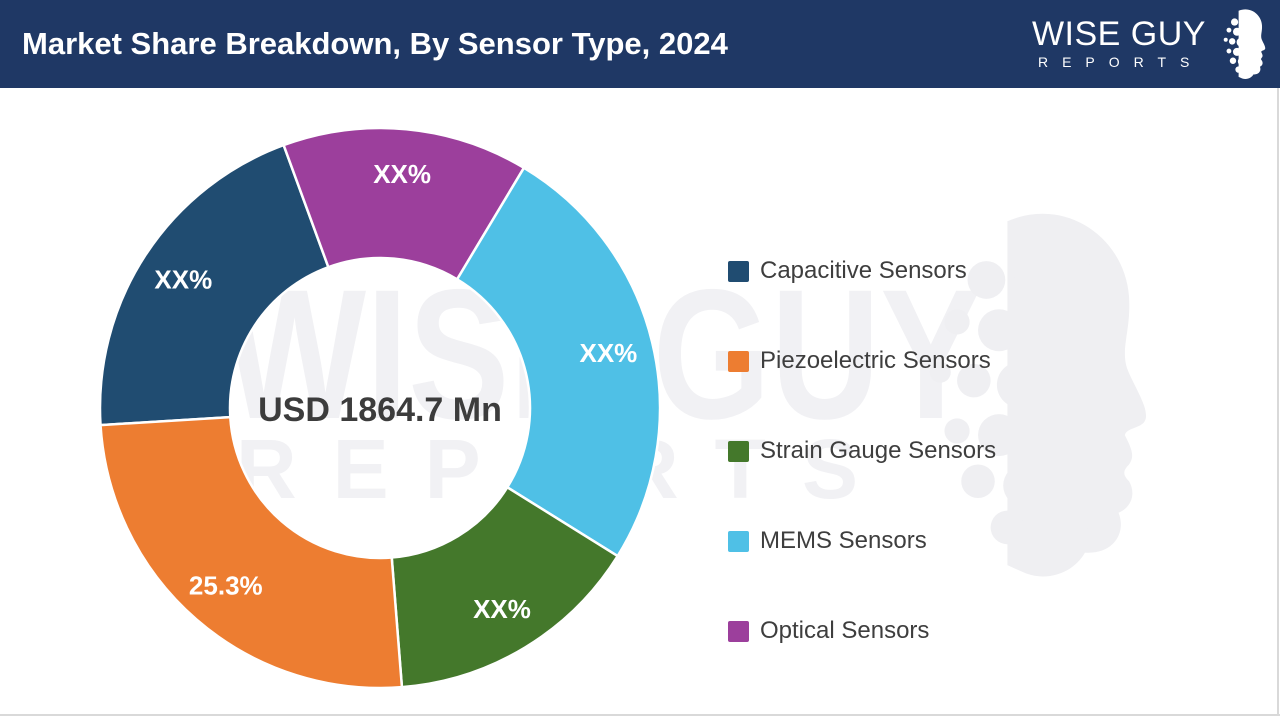 Image resolution: width=1280 pixels, height=720 pixels. What do you see at coordinates (738, 361) in the screenshot?
I see `legend-swatch-piezoelectric` at bounding box center [738, 361].